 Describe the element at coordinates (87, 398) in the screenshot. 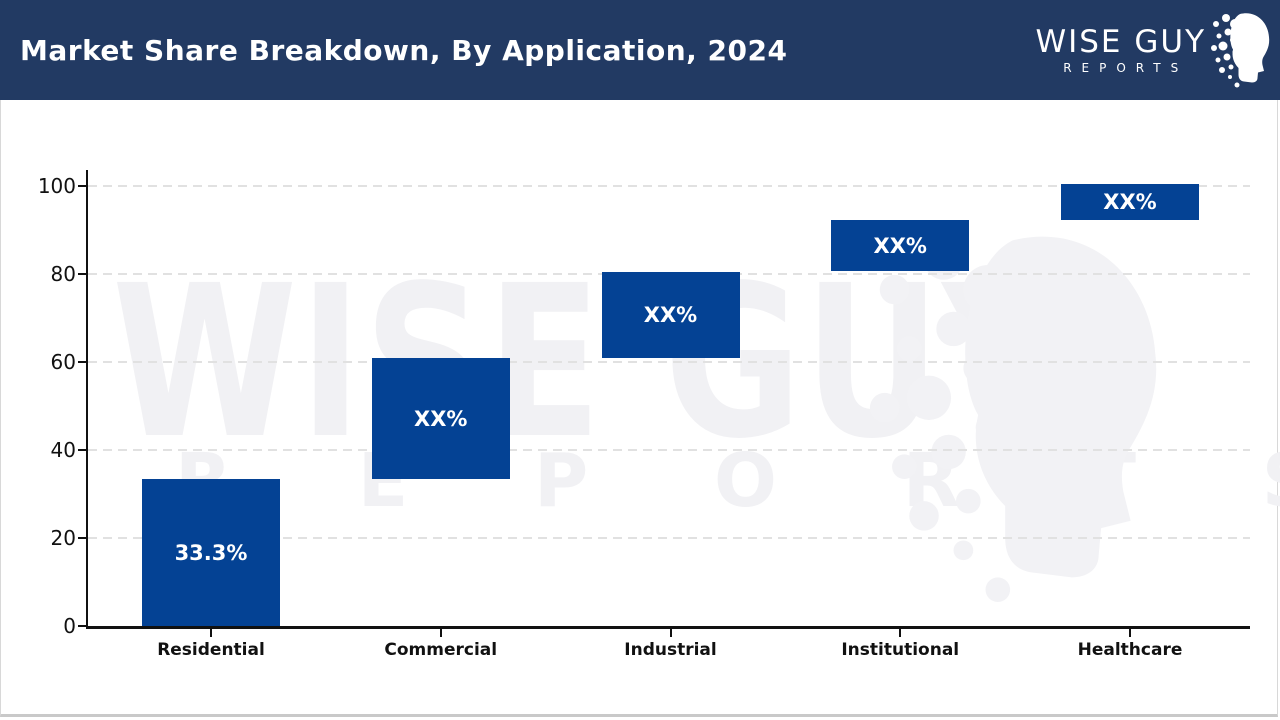

I see `y-axis-line` at that location.